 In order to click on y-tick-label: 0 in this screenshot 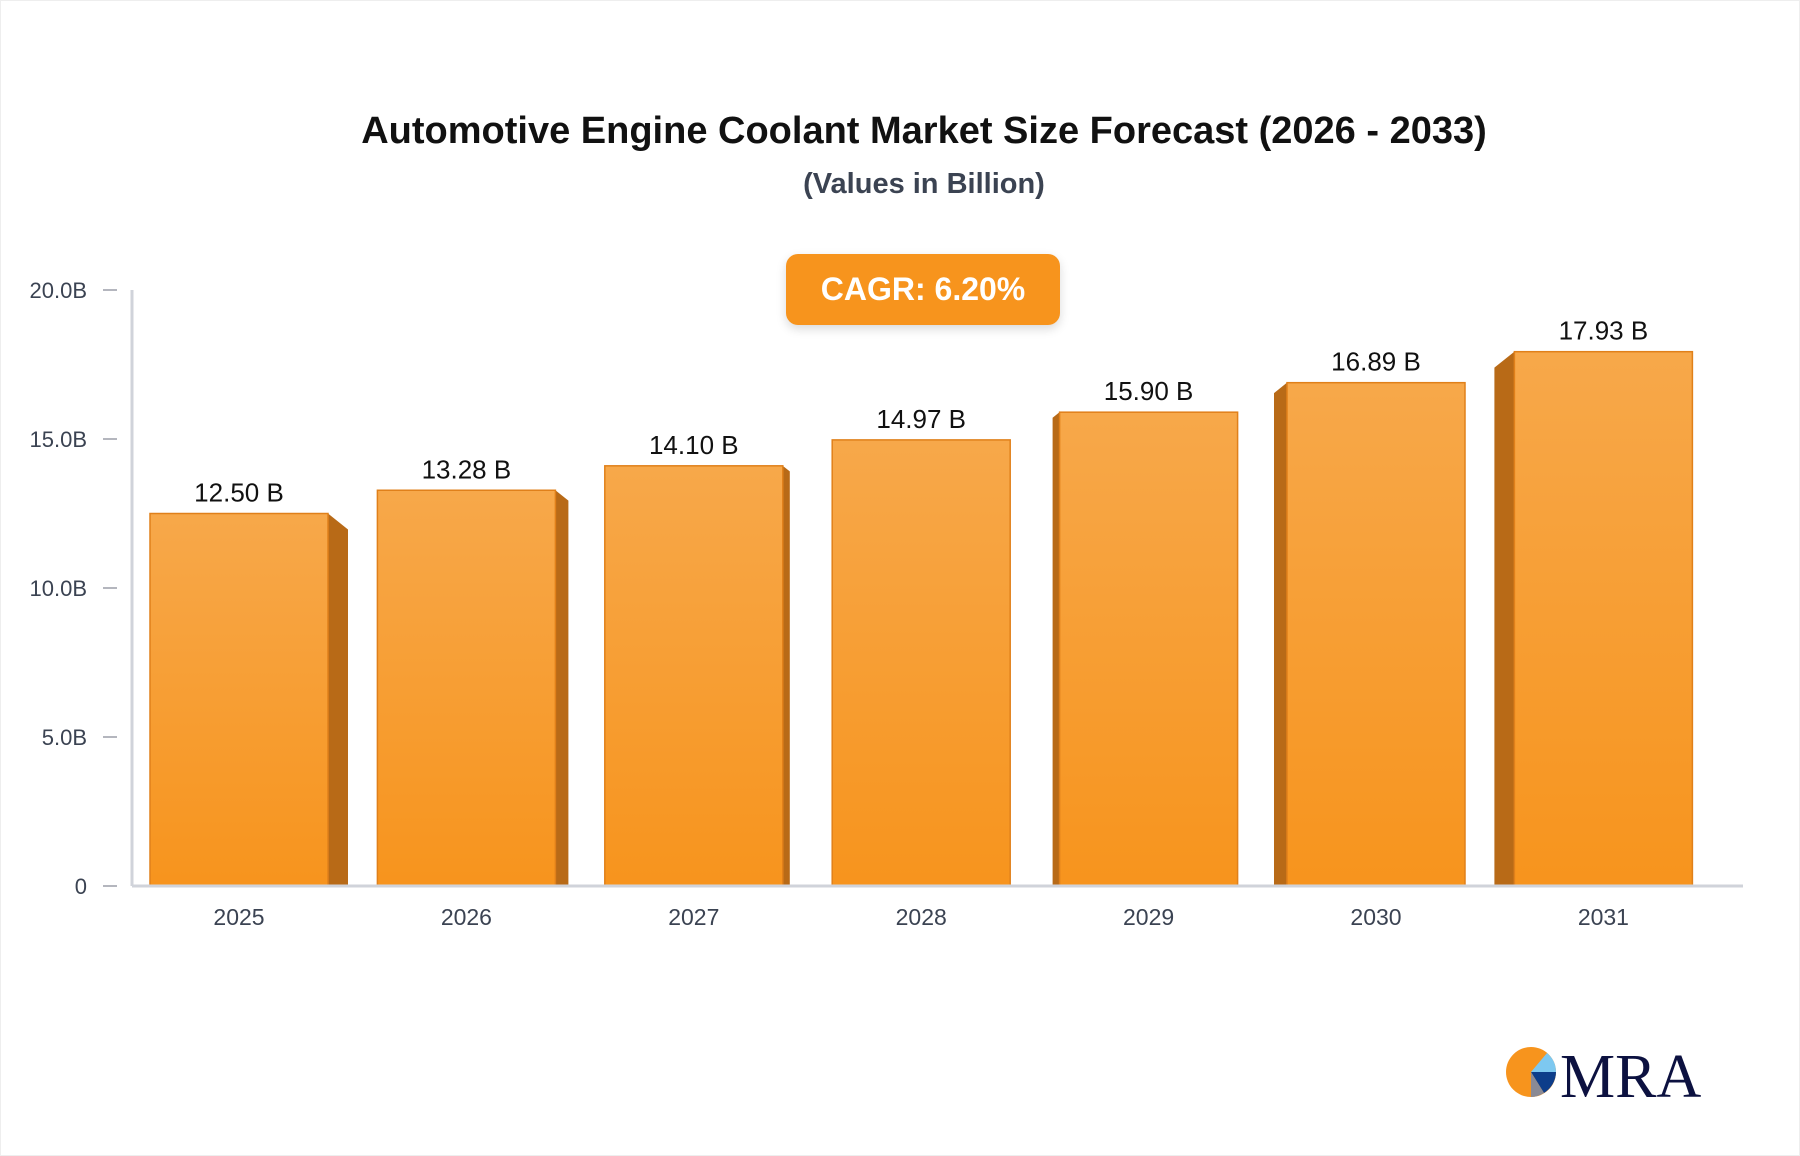, I will do `click(81, 886)`.